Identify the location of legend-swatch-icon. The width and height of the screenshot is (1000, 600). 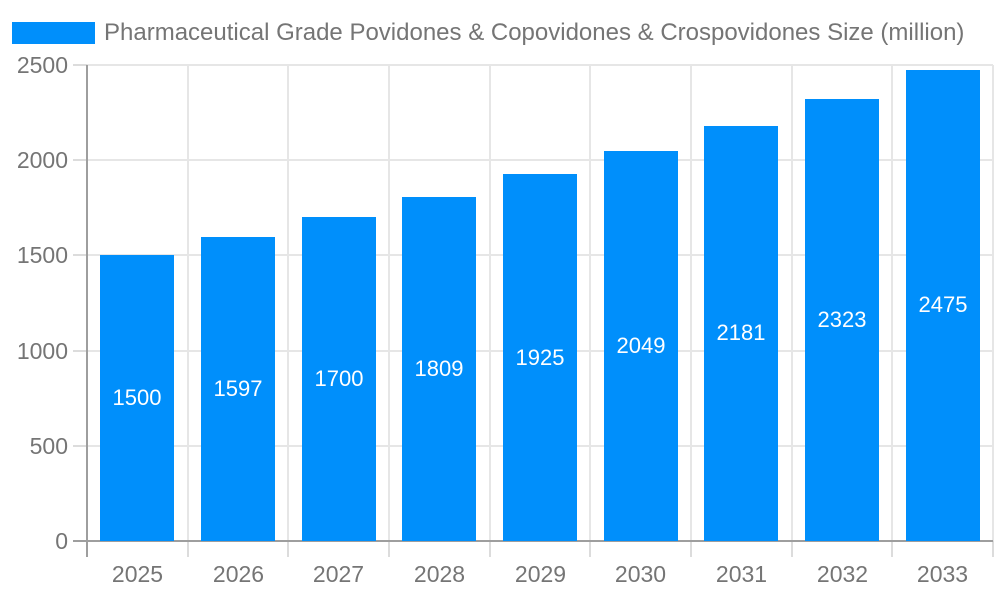
(53, 33).